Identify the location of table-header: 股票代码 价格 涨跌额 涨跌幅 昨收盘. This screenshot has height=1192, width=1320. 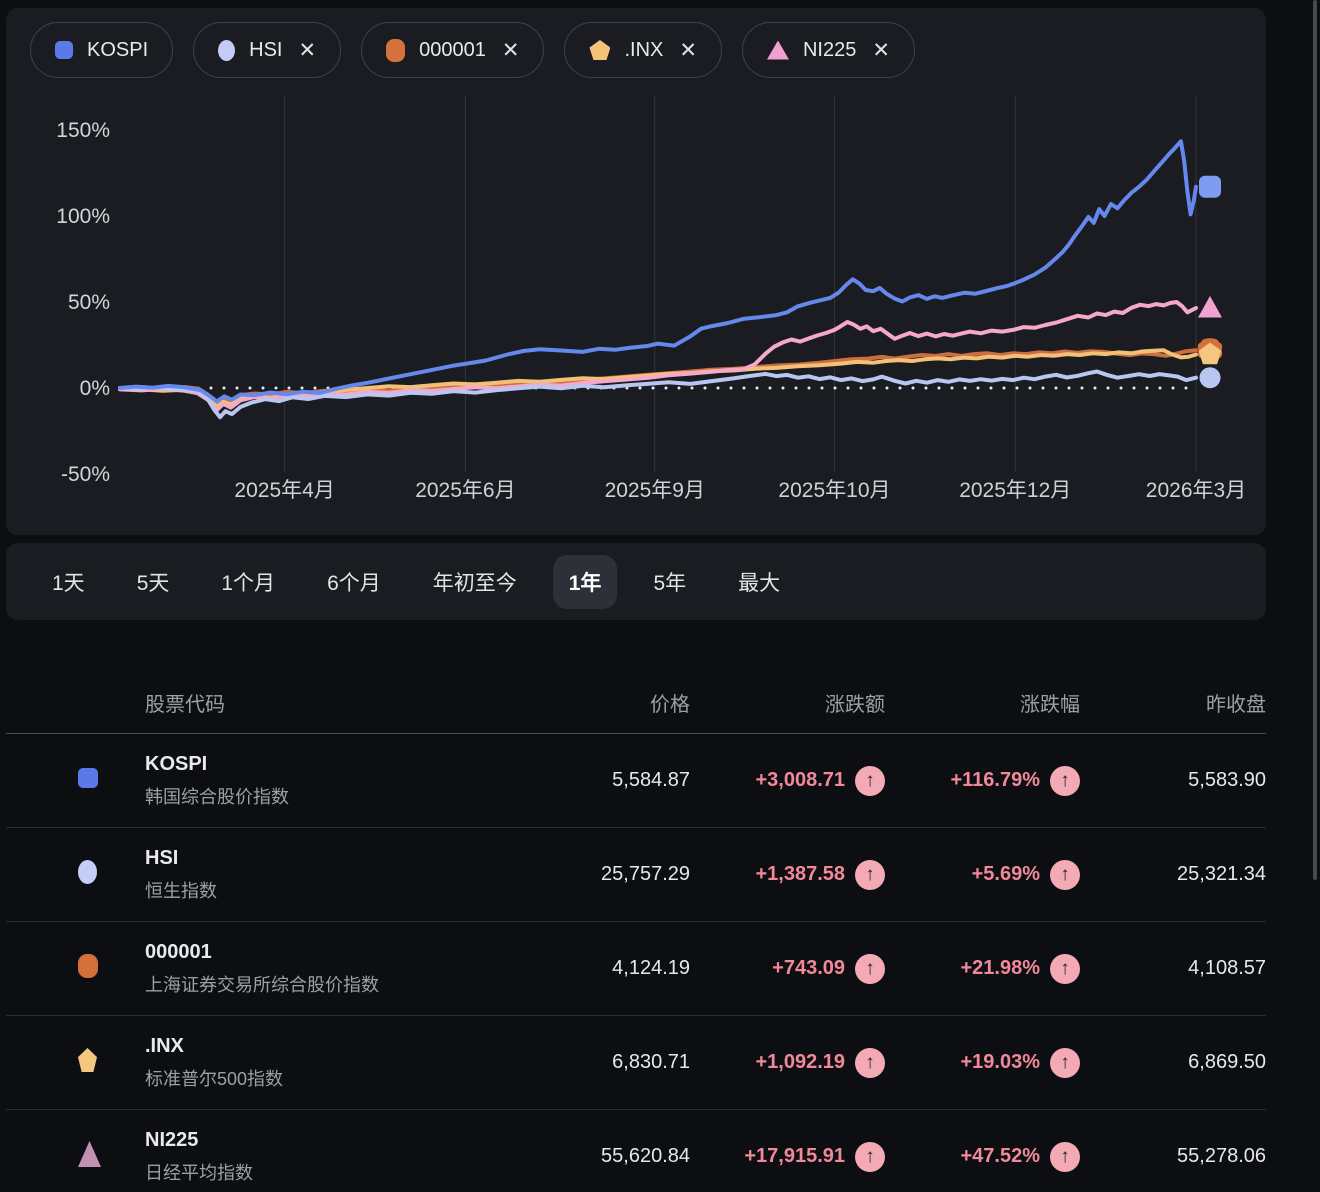
(636, 691).